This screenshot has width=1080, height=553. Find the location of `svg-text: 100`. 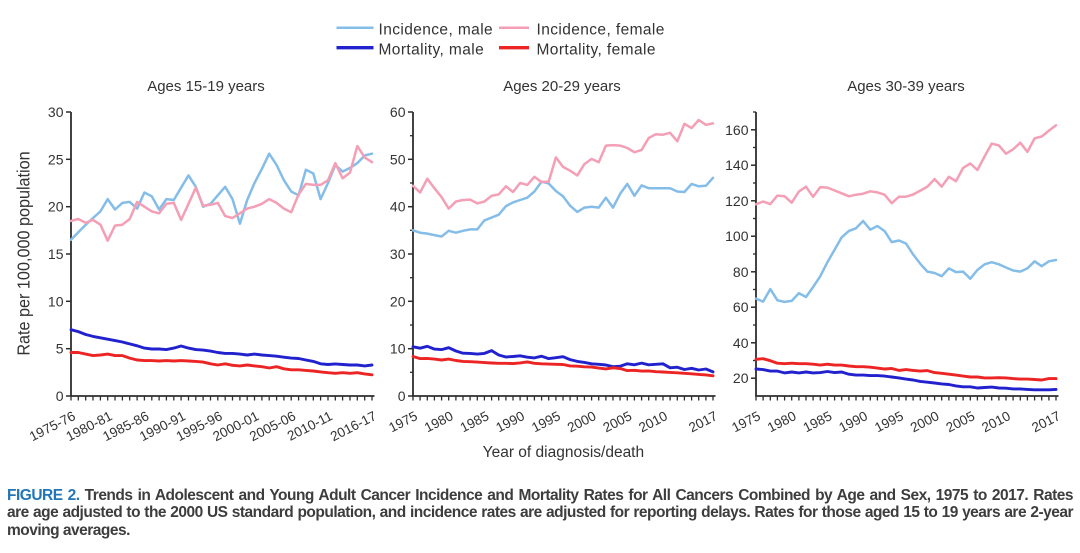

svg-text: 100 is located at coordinates (737, 236).